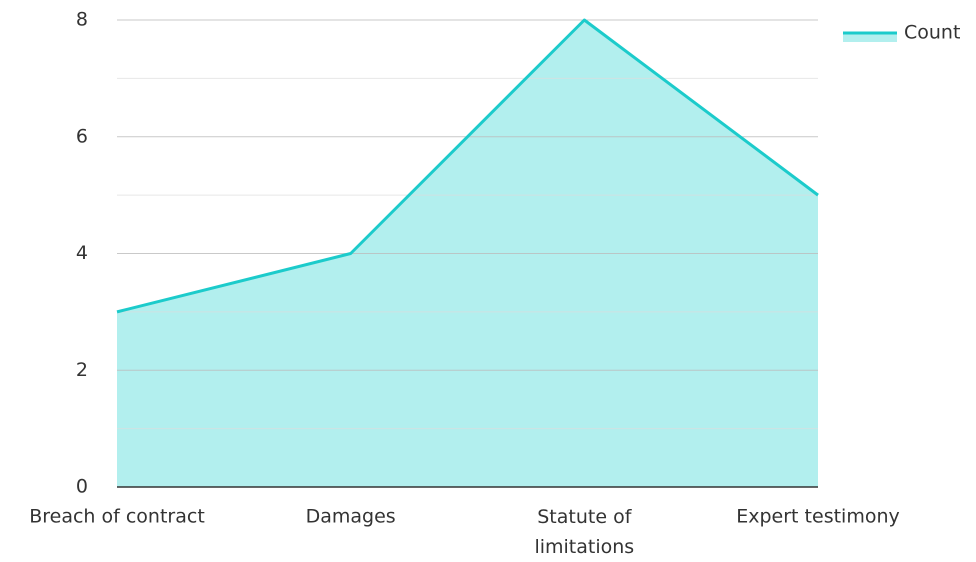 The image size is (976, 562). What do you see at coordinates (82, 370) in the screenshot?
I see `y-tick-label: 2` at bounding box center [82, 370].